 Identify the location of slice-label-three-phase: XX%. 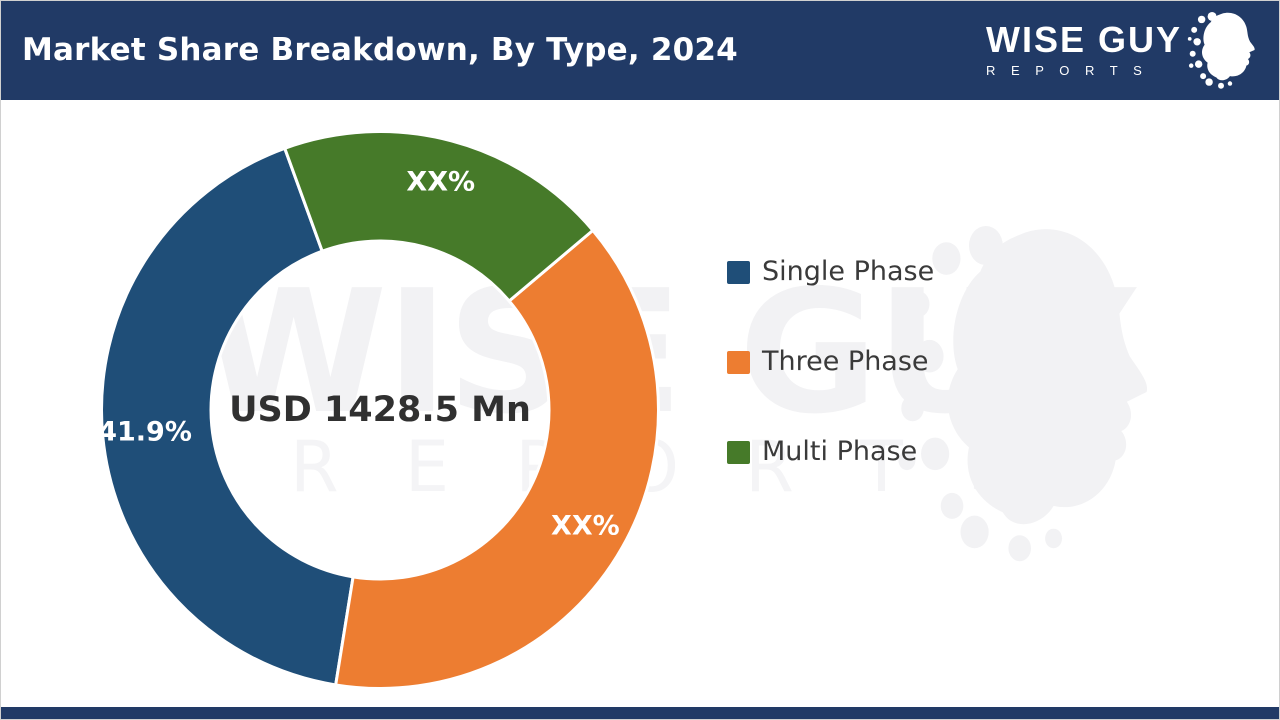
(585, 526).